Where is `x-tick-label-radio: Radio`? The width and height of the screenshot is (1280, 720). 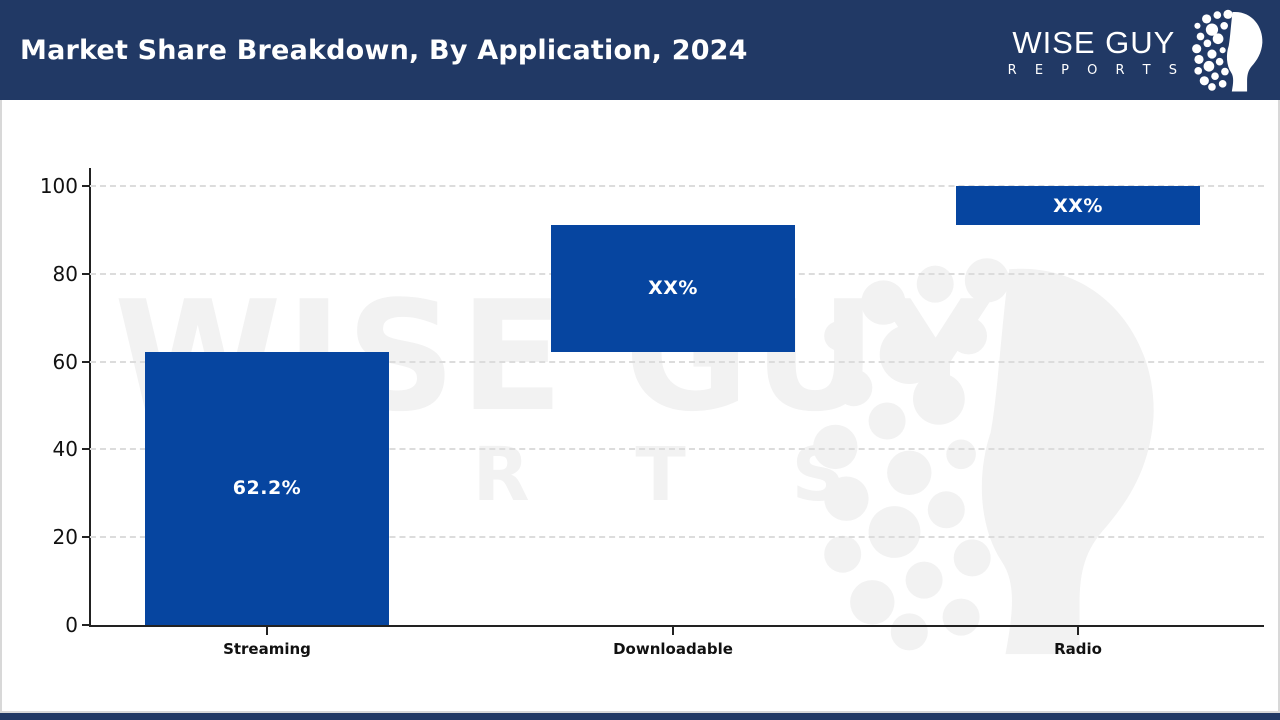
x-tick-label-radio: Radio is located at coordinates (1078, 649).